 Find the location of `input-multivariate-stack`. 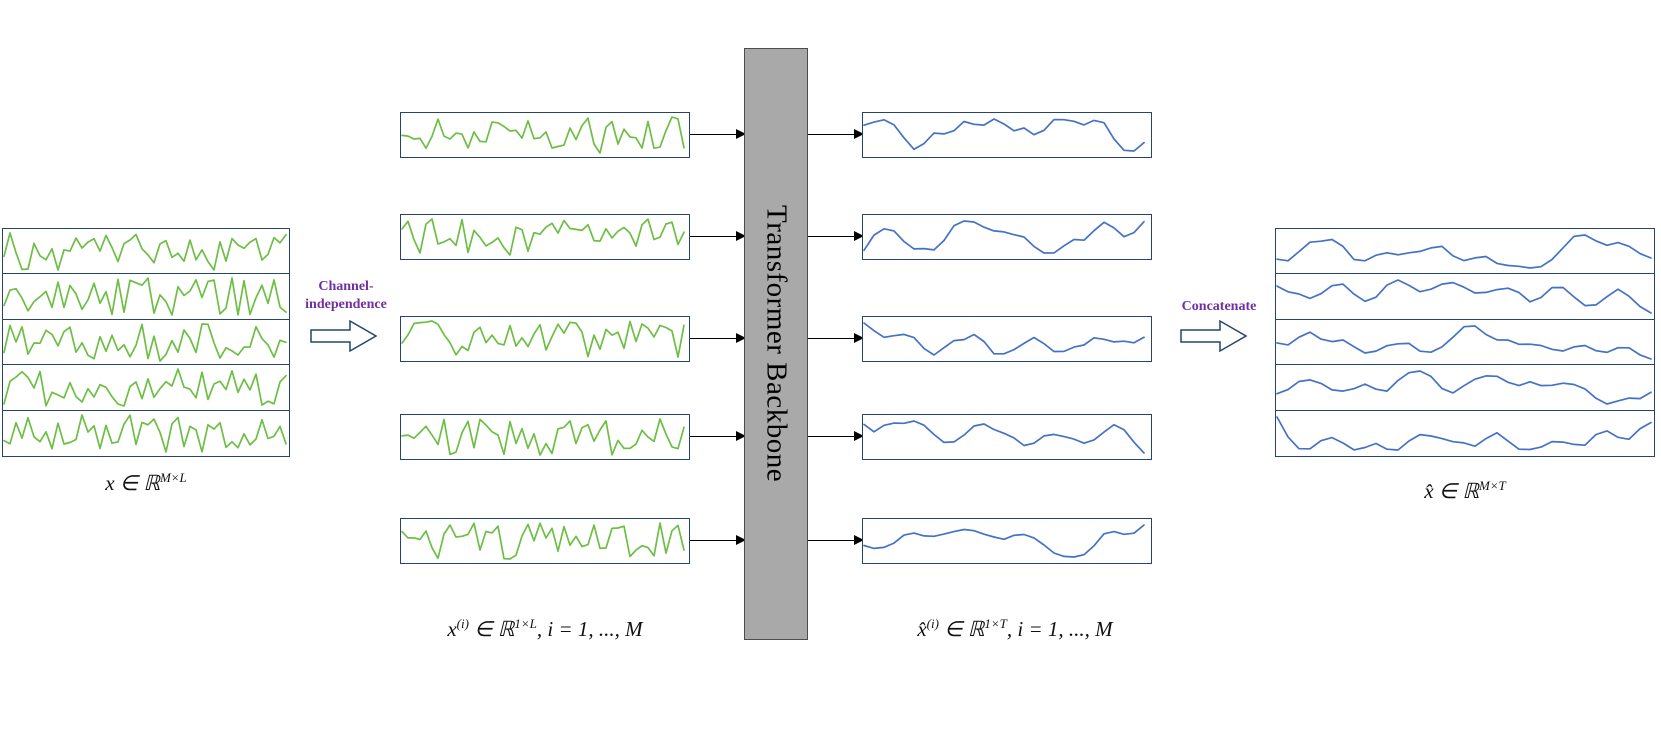

input-multivariate-stack is located at coordinates (146, 342).